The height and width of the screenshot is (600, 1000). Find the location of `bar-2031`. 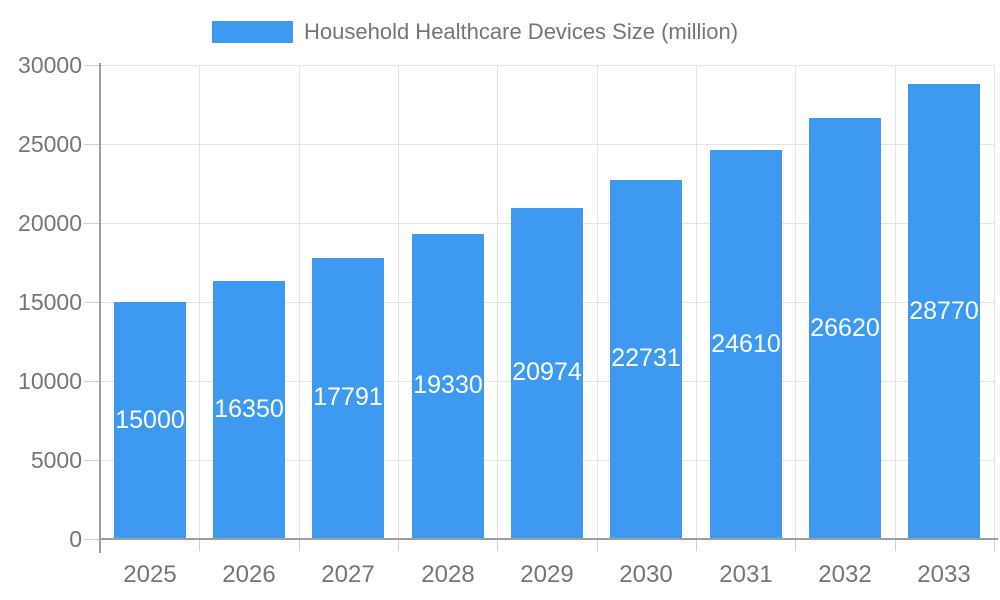

bar-2031 is located at coordinates (746, 344).